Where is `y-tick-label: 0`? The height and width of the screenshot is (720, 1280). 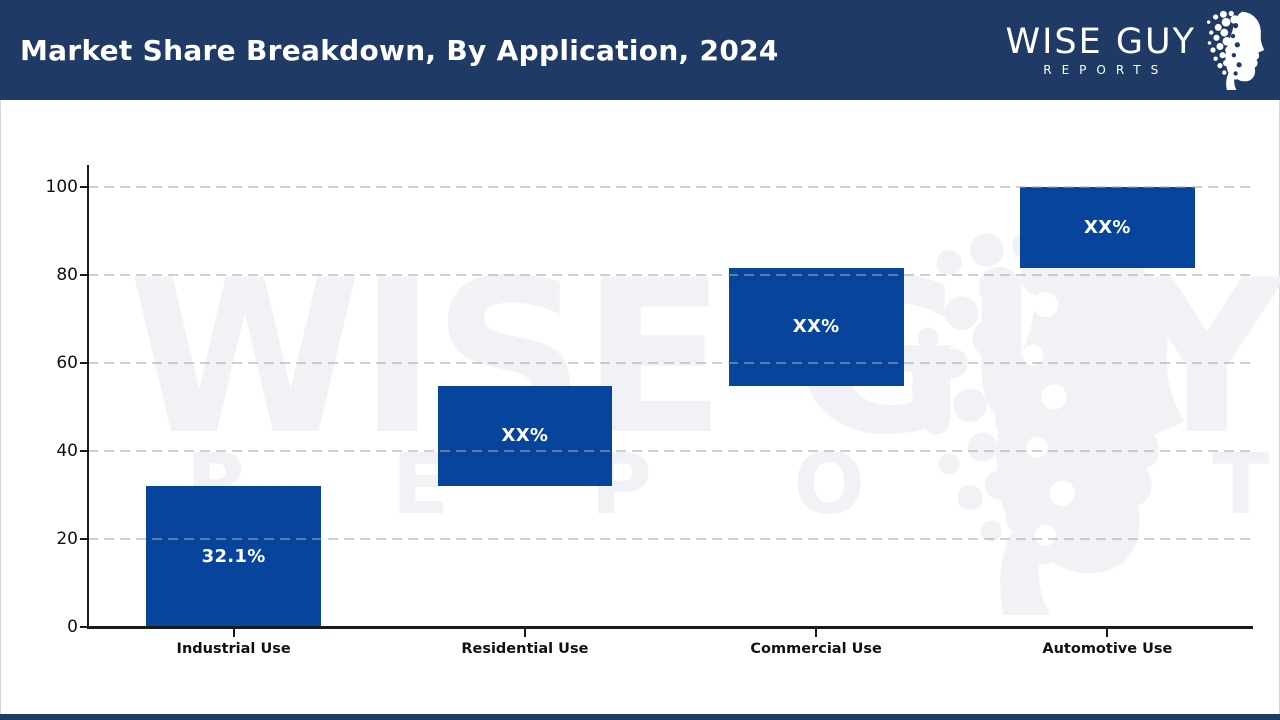
y-tick-label: 0 is located at coordinates (72, 627).